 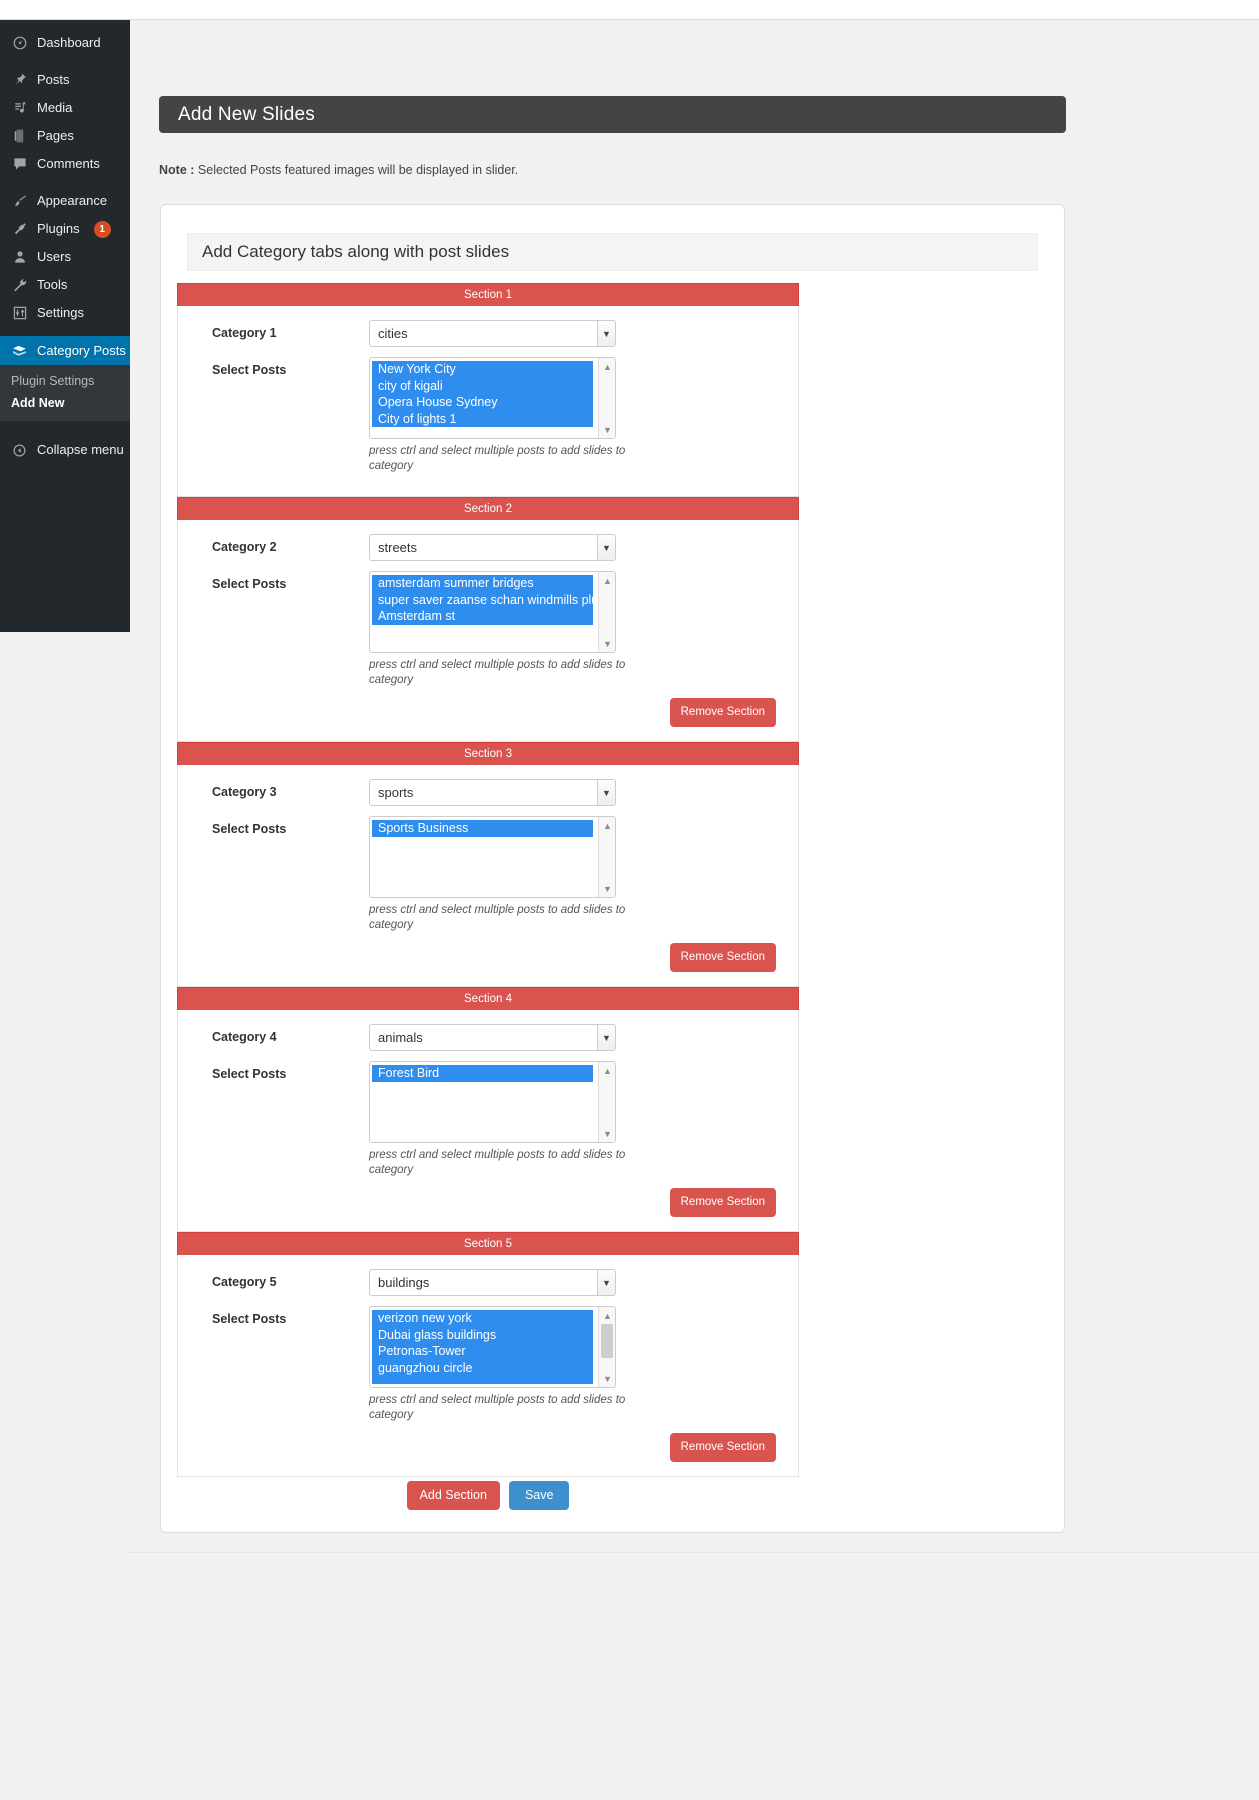 I want to click on category-select: buildings, so click(x=492, y=1282).